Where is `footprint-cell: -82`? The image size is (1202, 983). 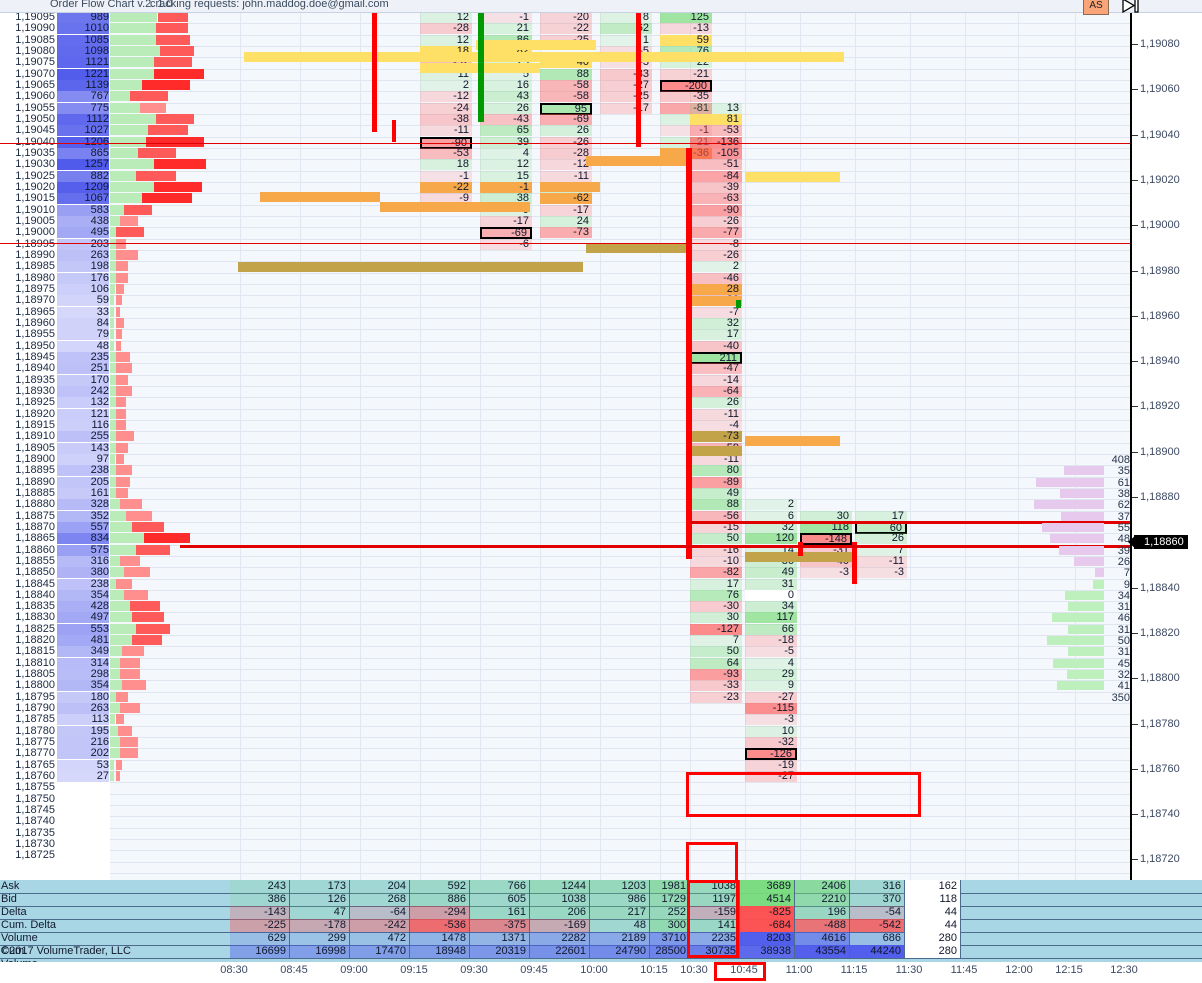
footprint-cell: -82 is located at coordinates (716, 573).